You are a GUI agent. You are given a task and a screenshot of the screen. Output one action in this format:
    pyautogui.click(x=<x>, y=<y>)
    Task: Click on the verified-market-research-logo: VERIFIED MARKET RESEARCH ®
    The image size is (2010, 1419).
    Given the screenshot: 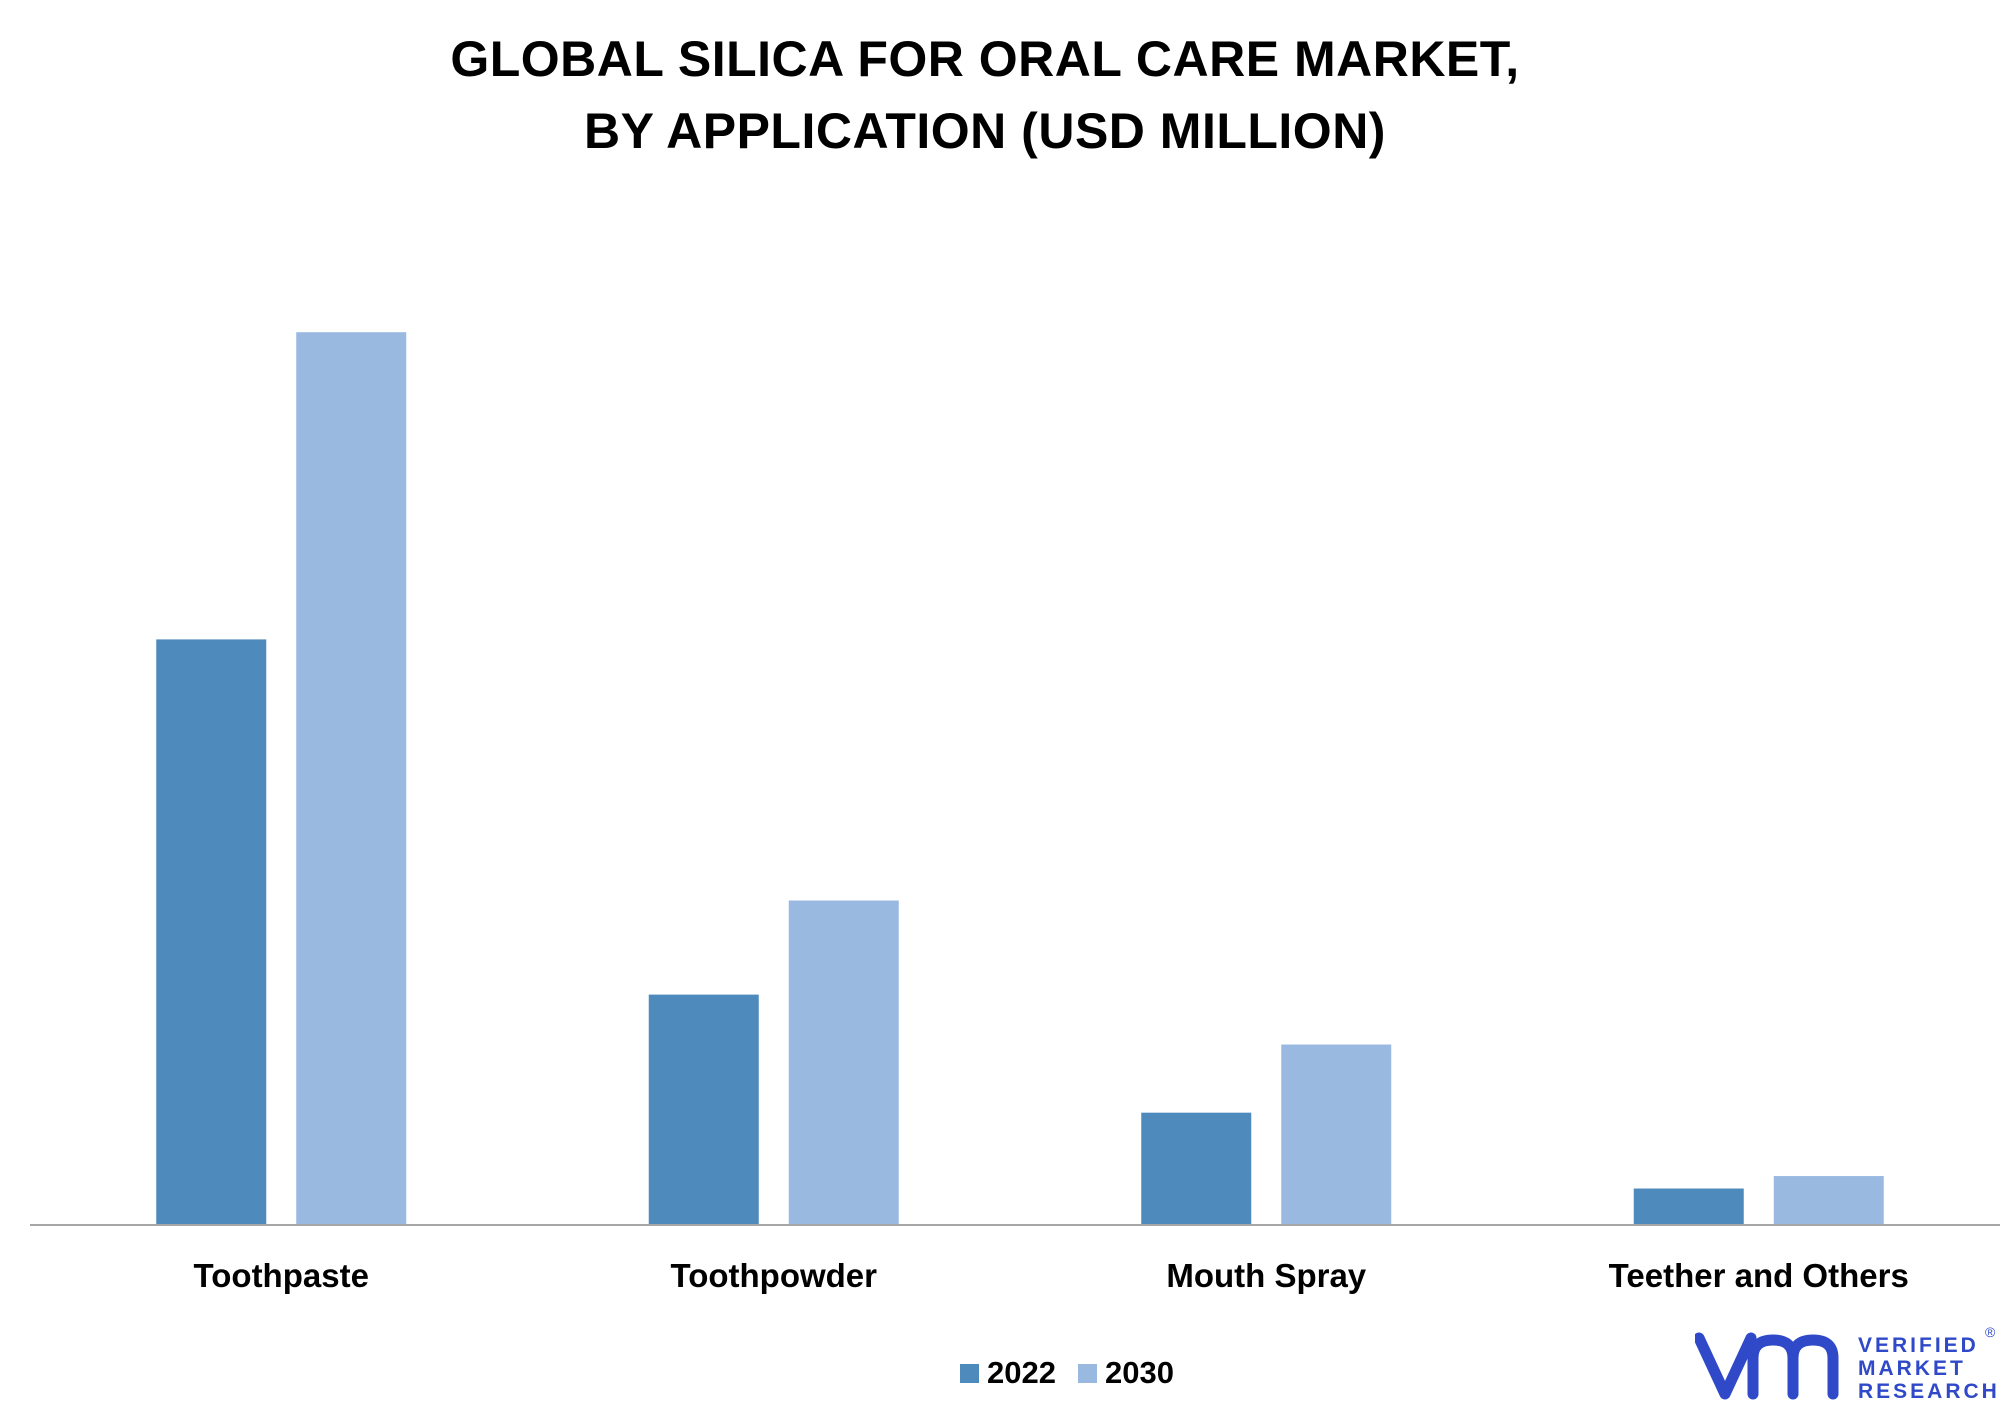 What is the action you would take?
    pyautogui.click(x=1845, y=1364)
    